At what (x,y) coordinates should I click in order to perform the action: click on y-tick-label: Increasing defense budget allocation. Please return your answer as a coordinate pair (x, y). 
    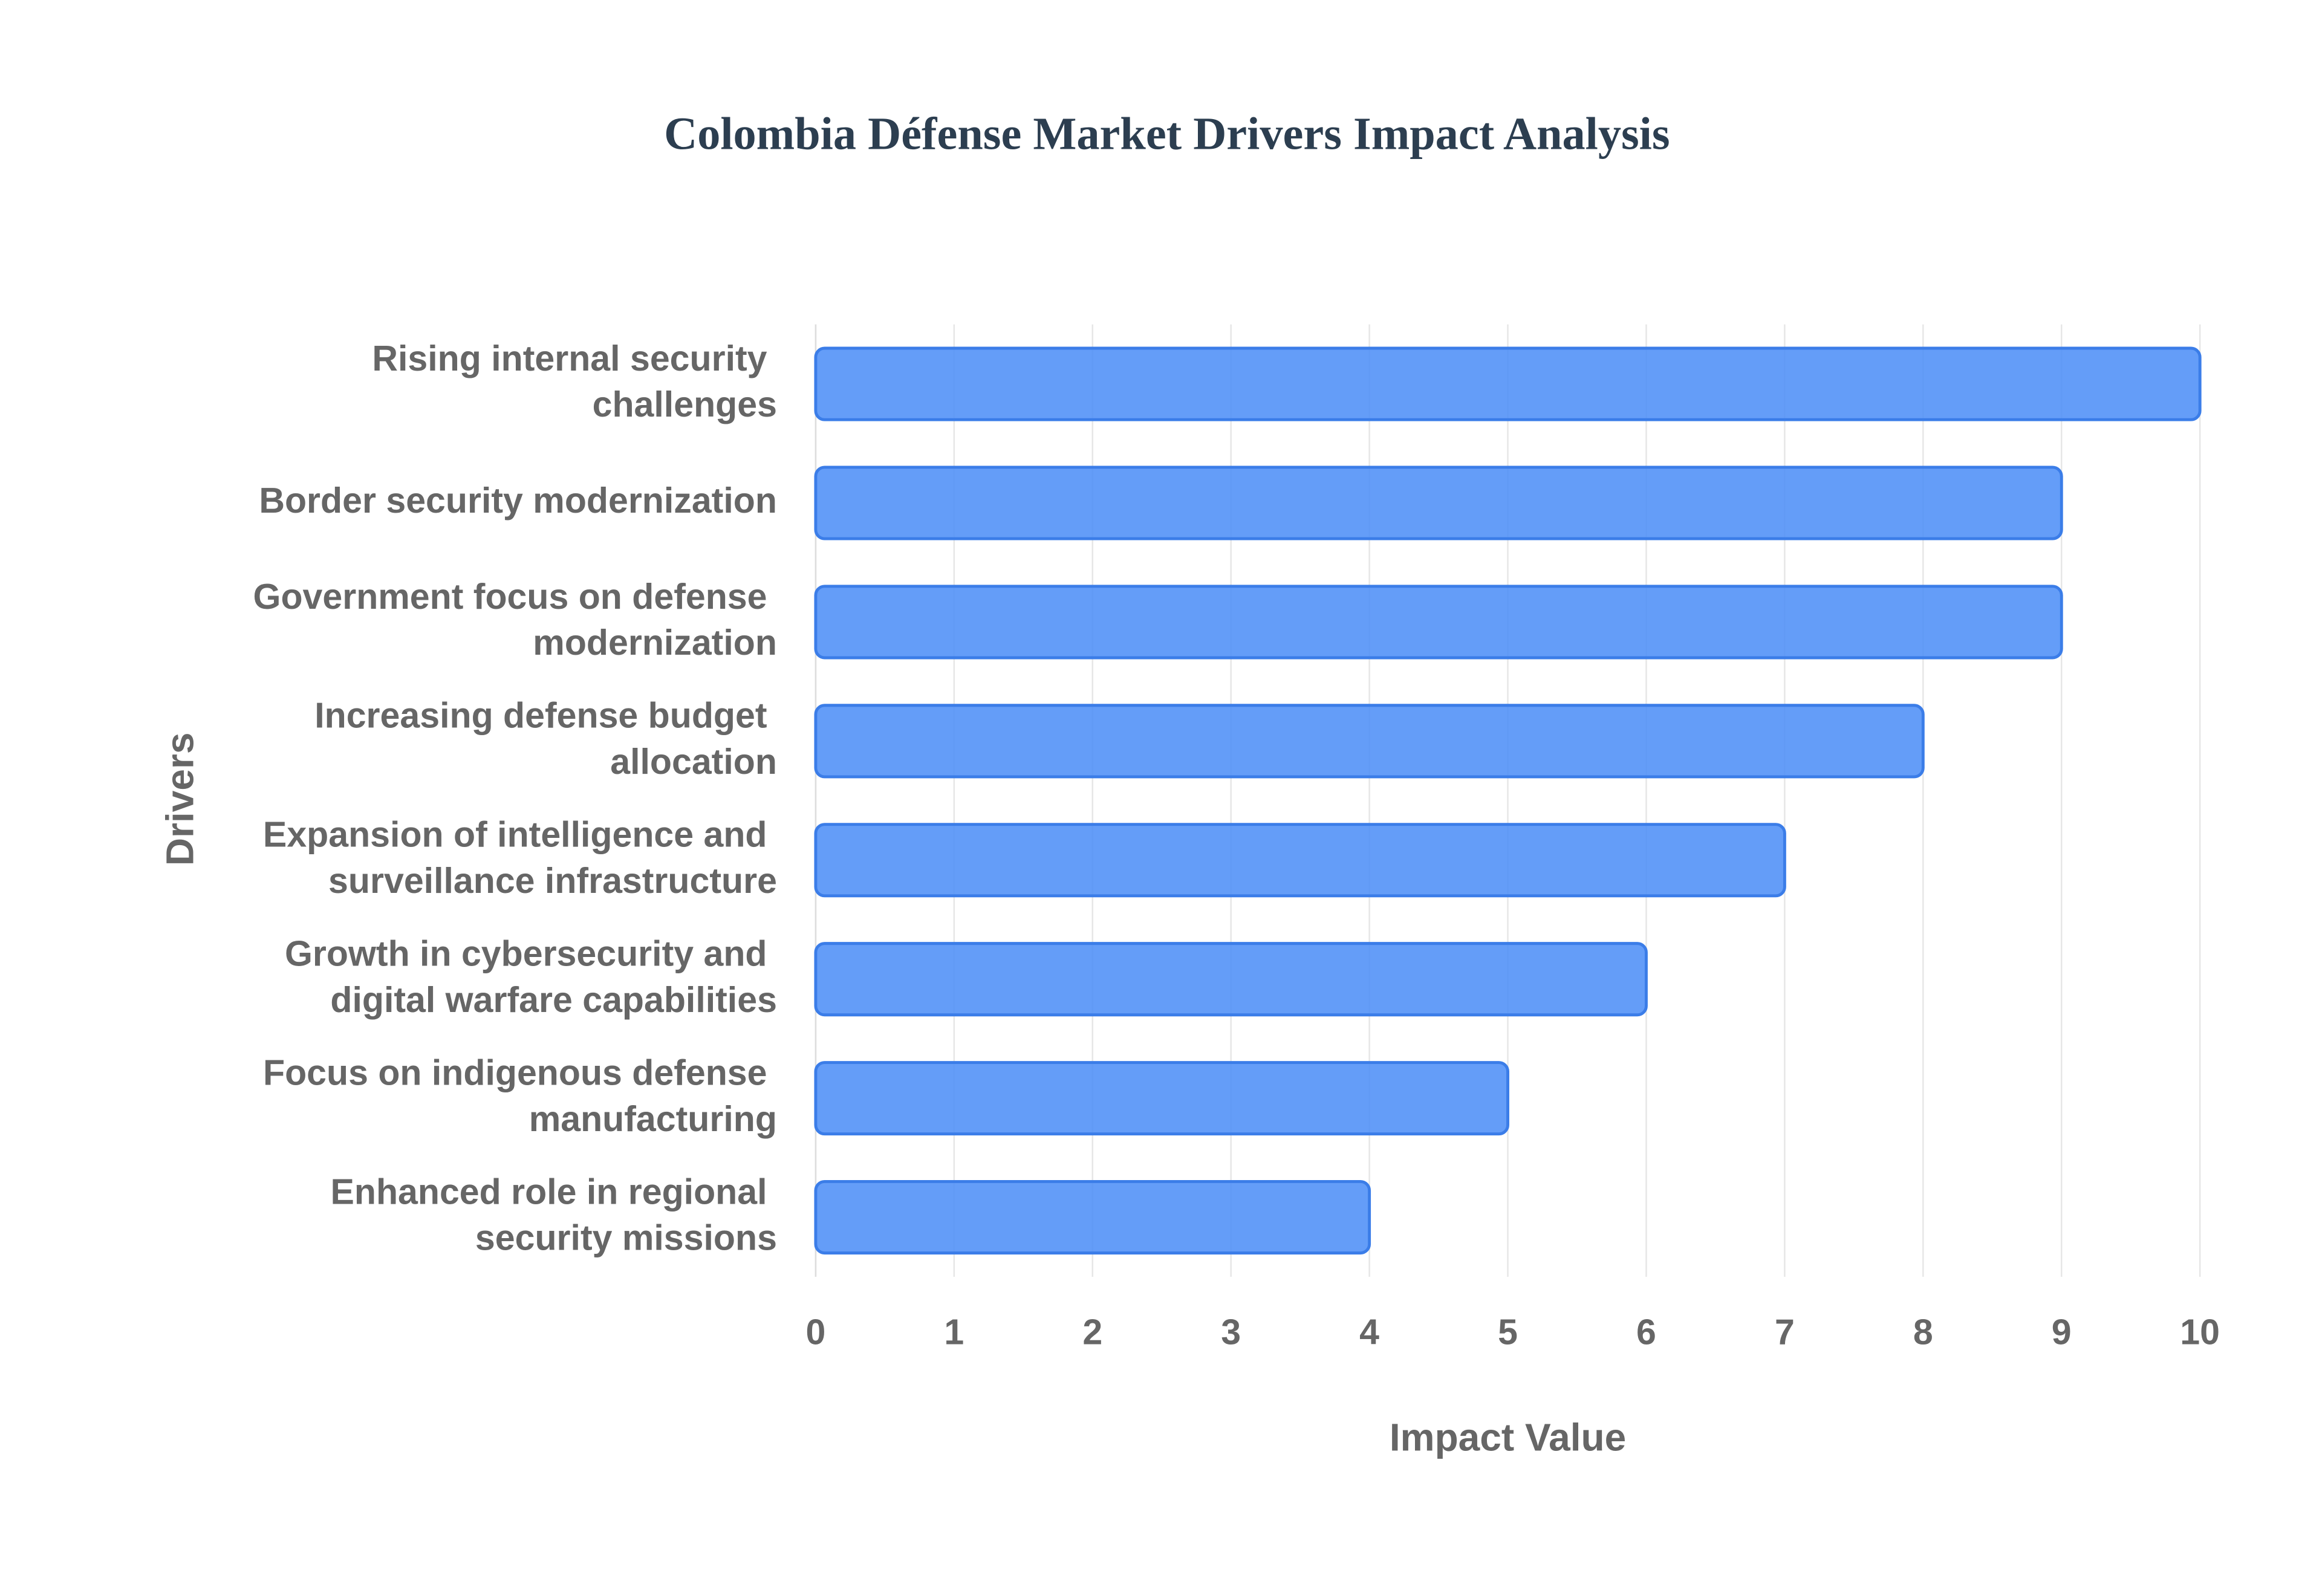
    Looking at the image, I should click on (545, 738).